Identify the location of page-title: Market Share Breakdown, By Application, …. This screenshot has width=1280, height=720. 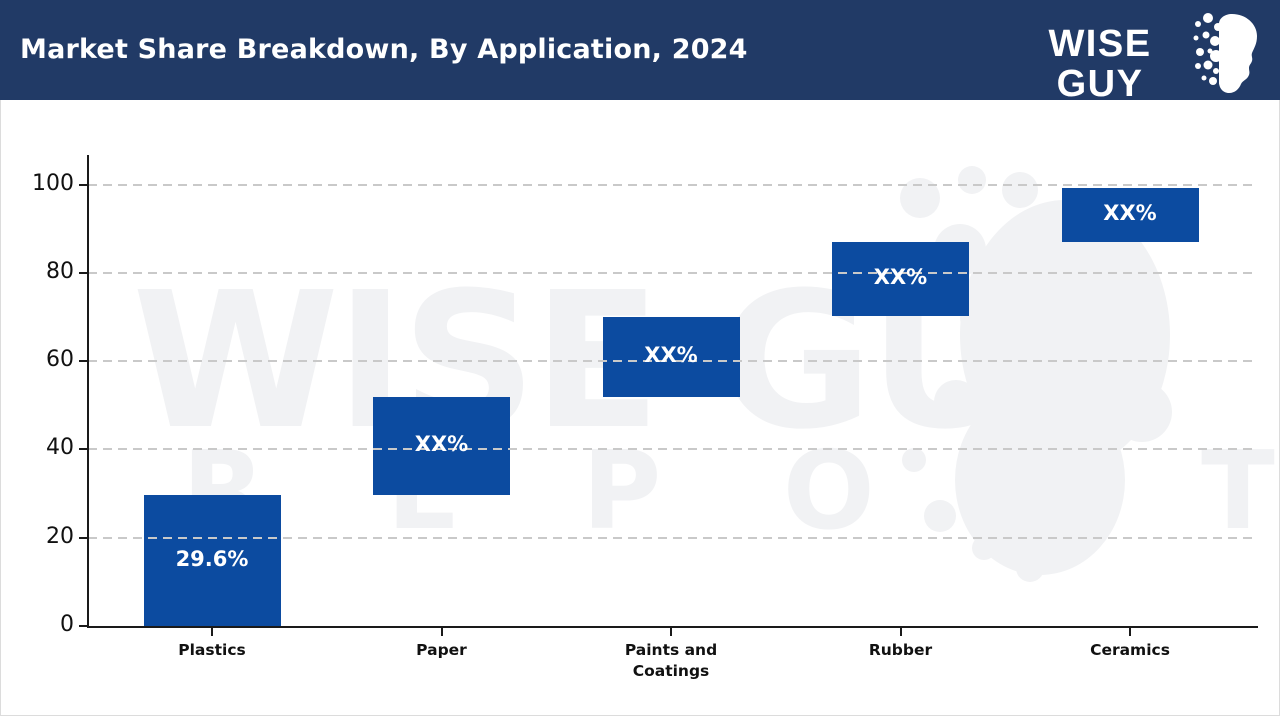
(384, 49).